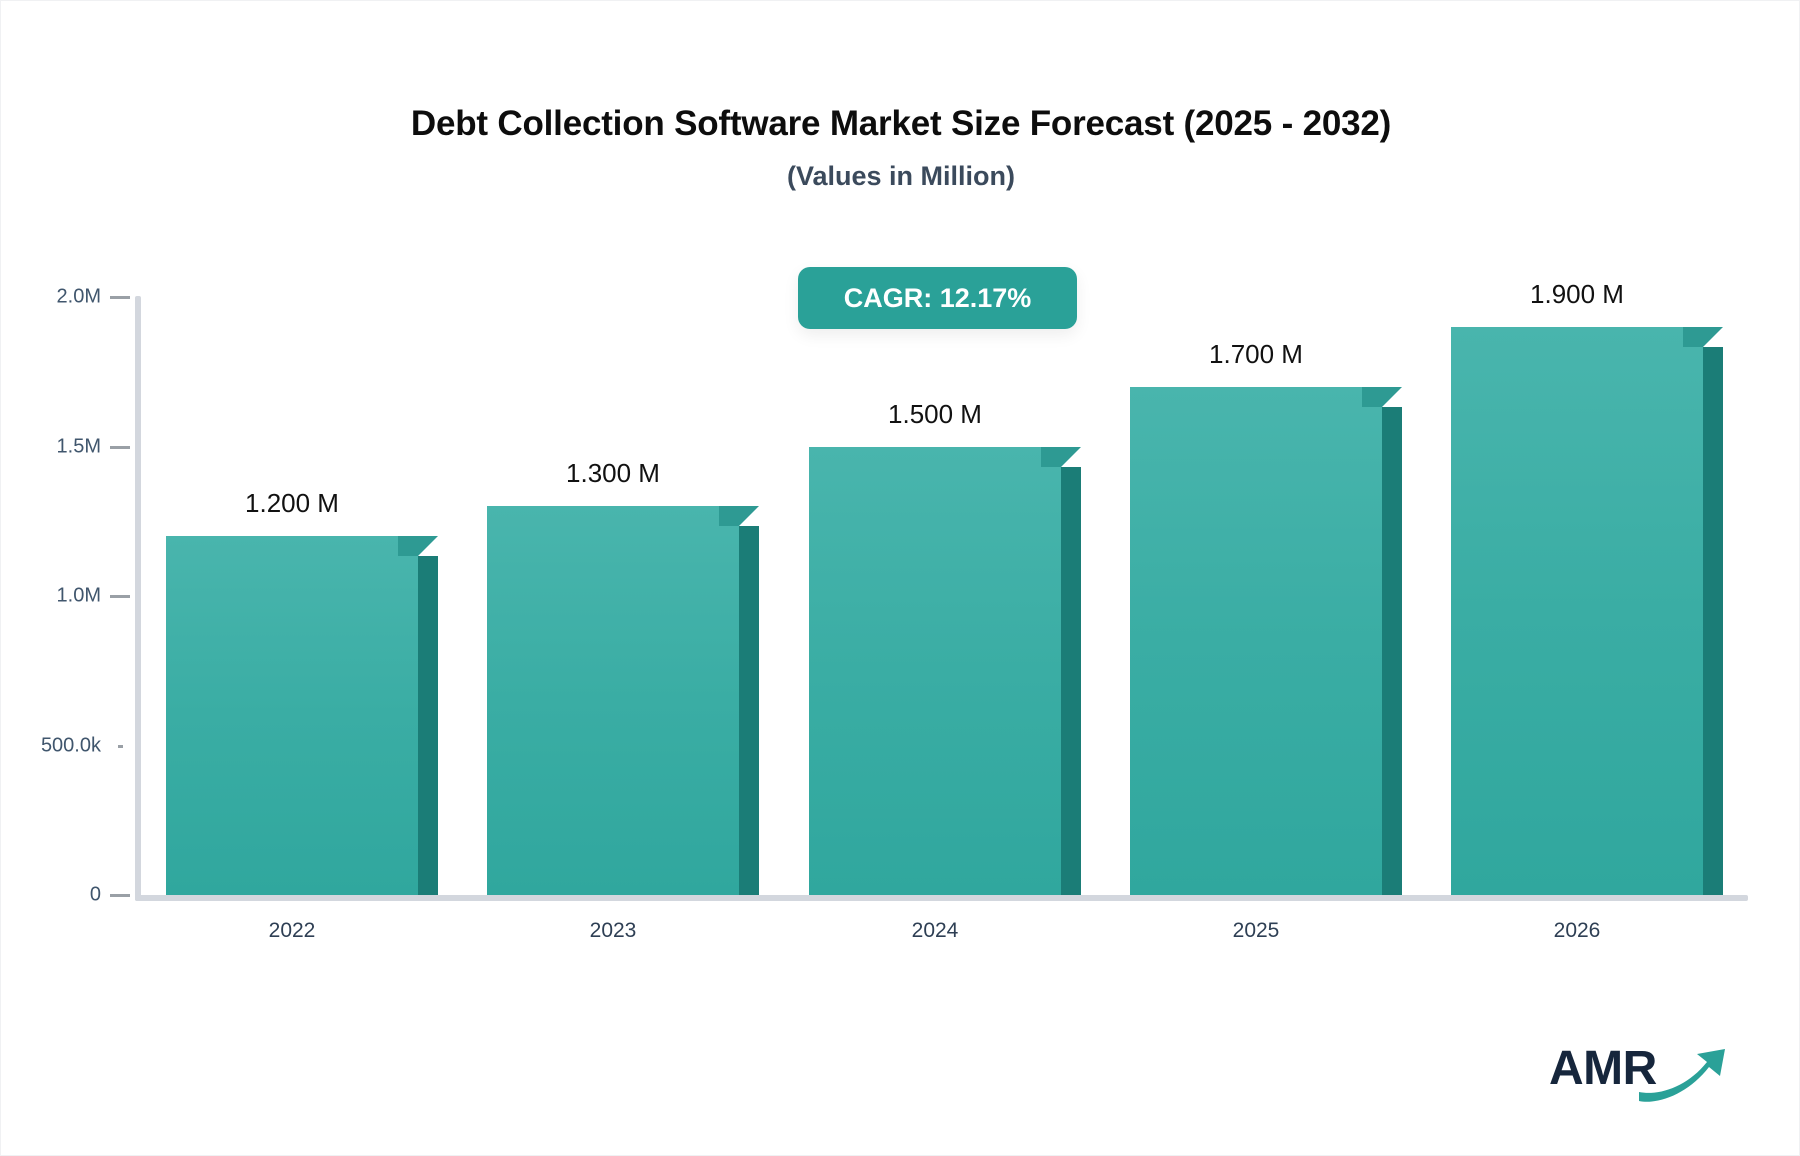 This screenshot has width=1800, height=1156. I want to click on x-tick-label: 2025, so click(1256, 930).